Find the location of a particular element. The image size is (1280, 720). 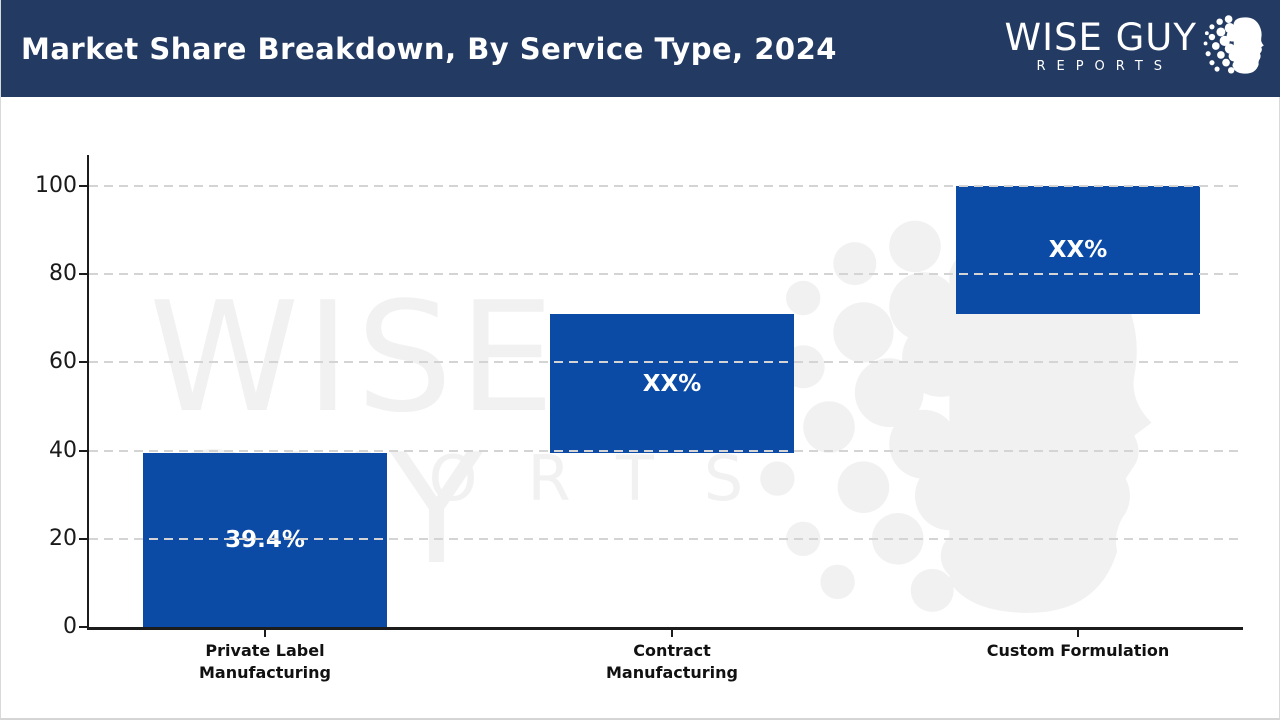

bar-segment-3: XX% is located at coordinates (1078, 250).